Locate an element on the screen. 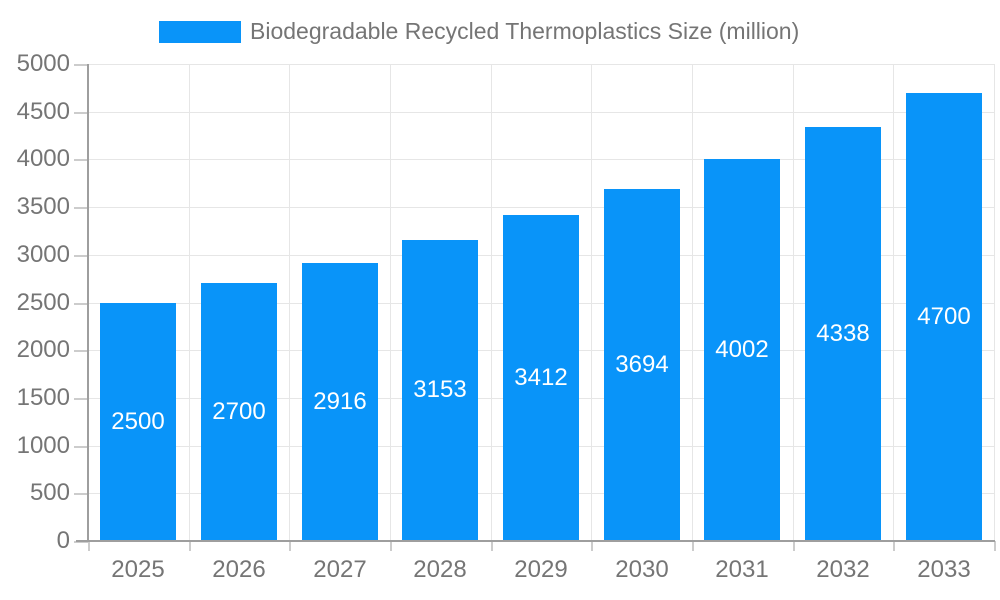  y-axis-label: 0 is located at coordinates (63, 540).